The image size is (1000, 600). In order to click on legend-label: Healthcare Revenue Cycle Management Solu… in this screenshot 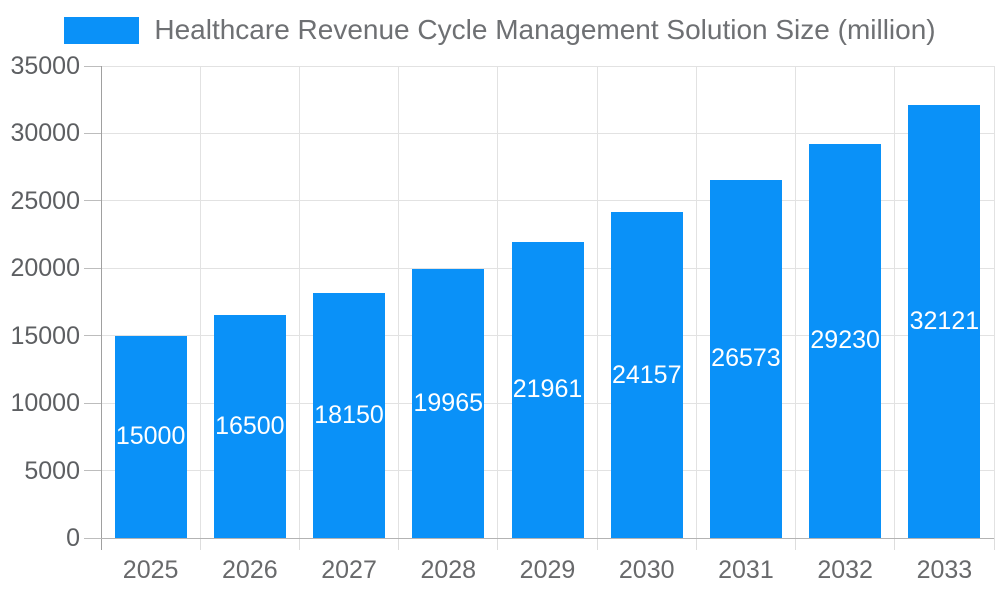, I will do `click(545, 29)`.